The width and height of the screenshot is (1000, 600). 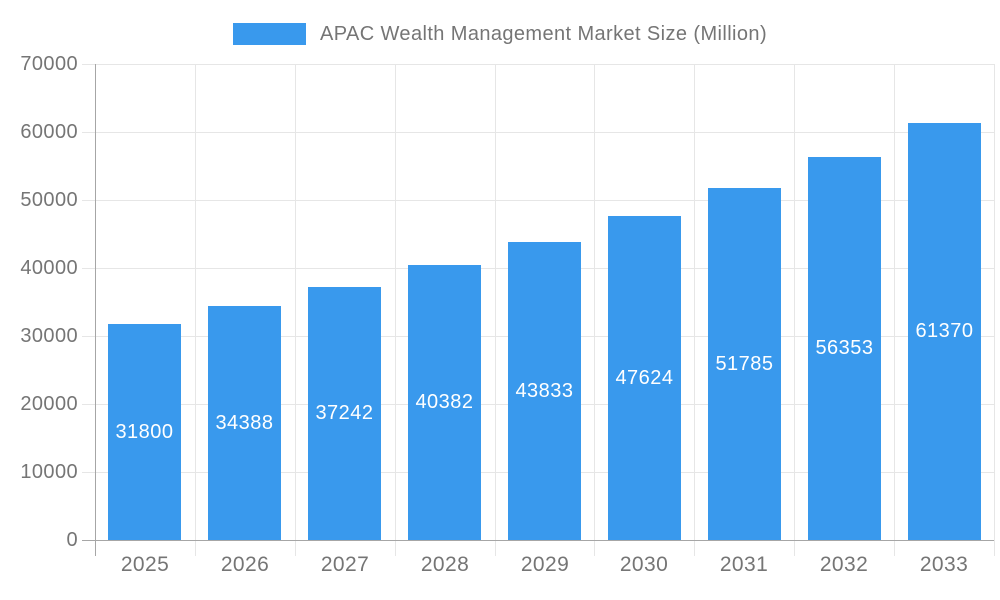 I want to click on bar: 40382, so click(x=444, y=402).